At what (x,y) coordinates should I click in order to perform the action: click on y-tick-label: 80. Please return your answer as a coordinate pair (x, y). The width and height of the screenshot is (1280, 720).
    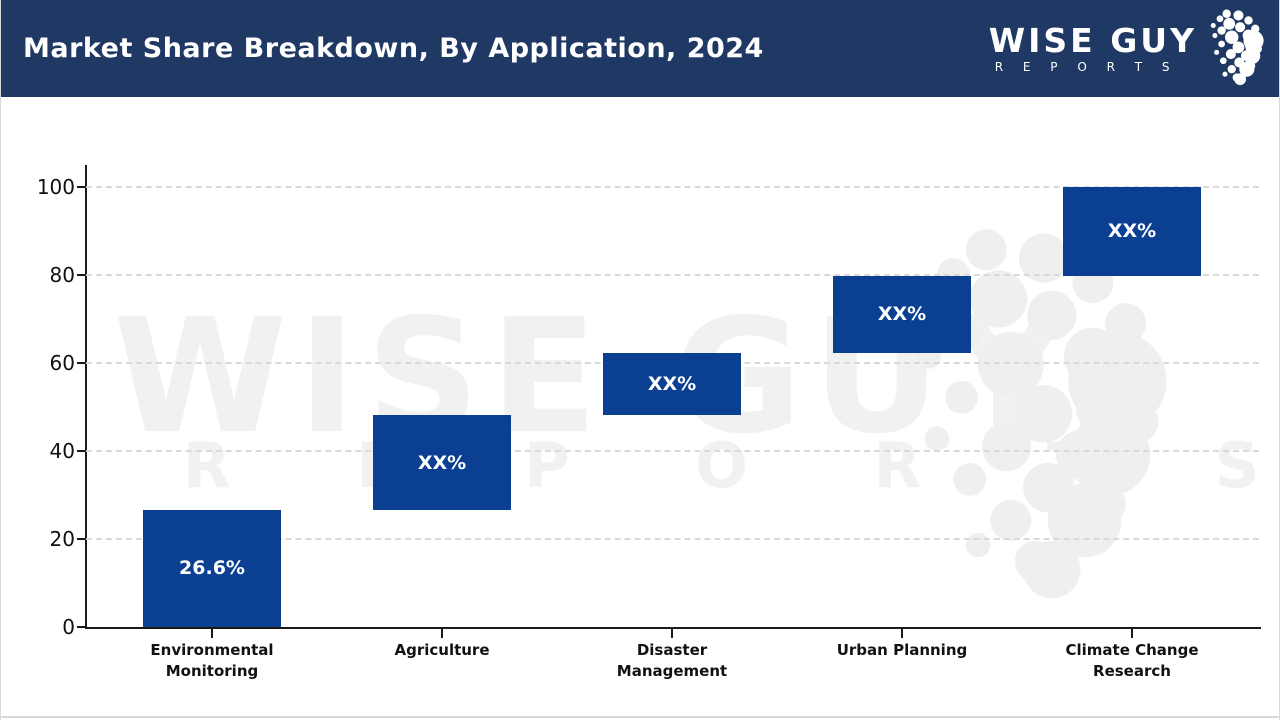
    Looking at the image, I should click on (62, 275).